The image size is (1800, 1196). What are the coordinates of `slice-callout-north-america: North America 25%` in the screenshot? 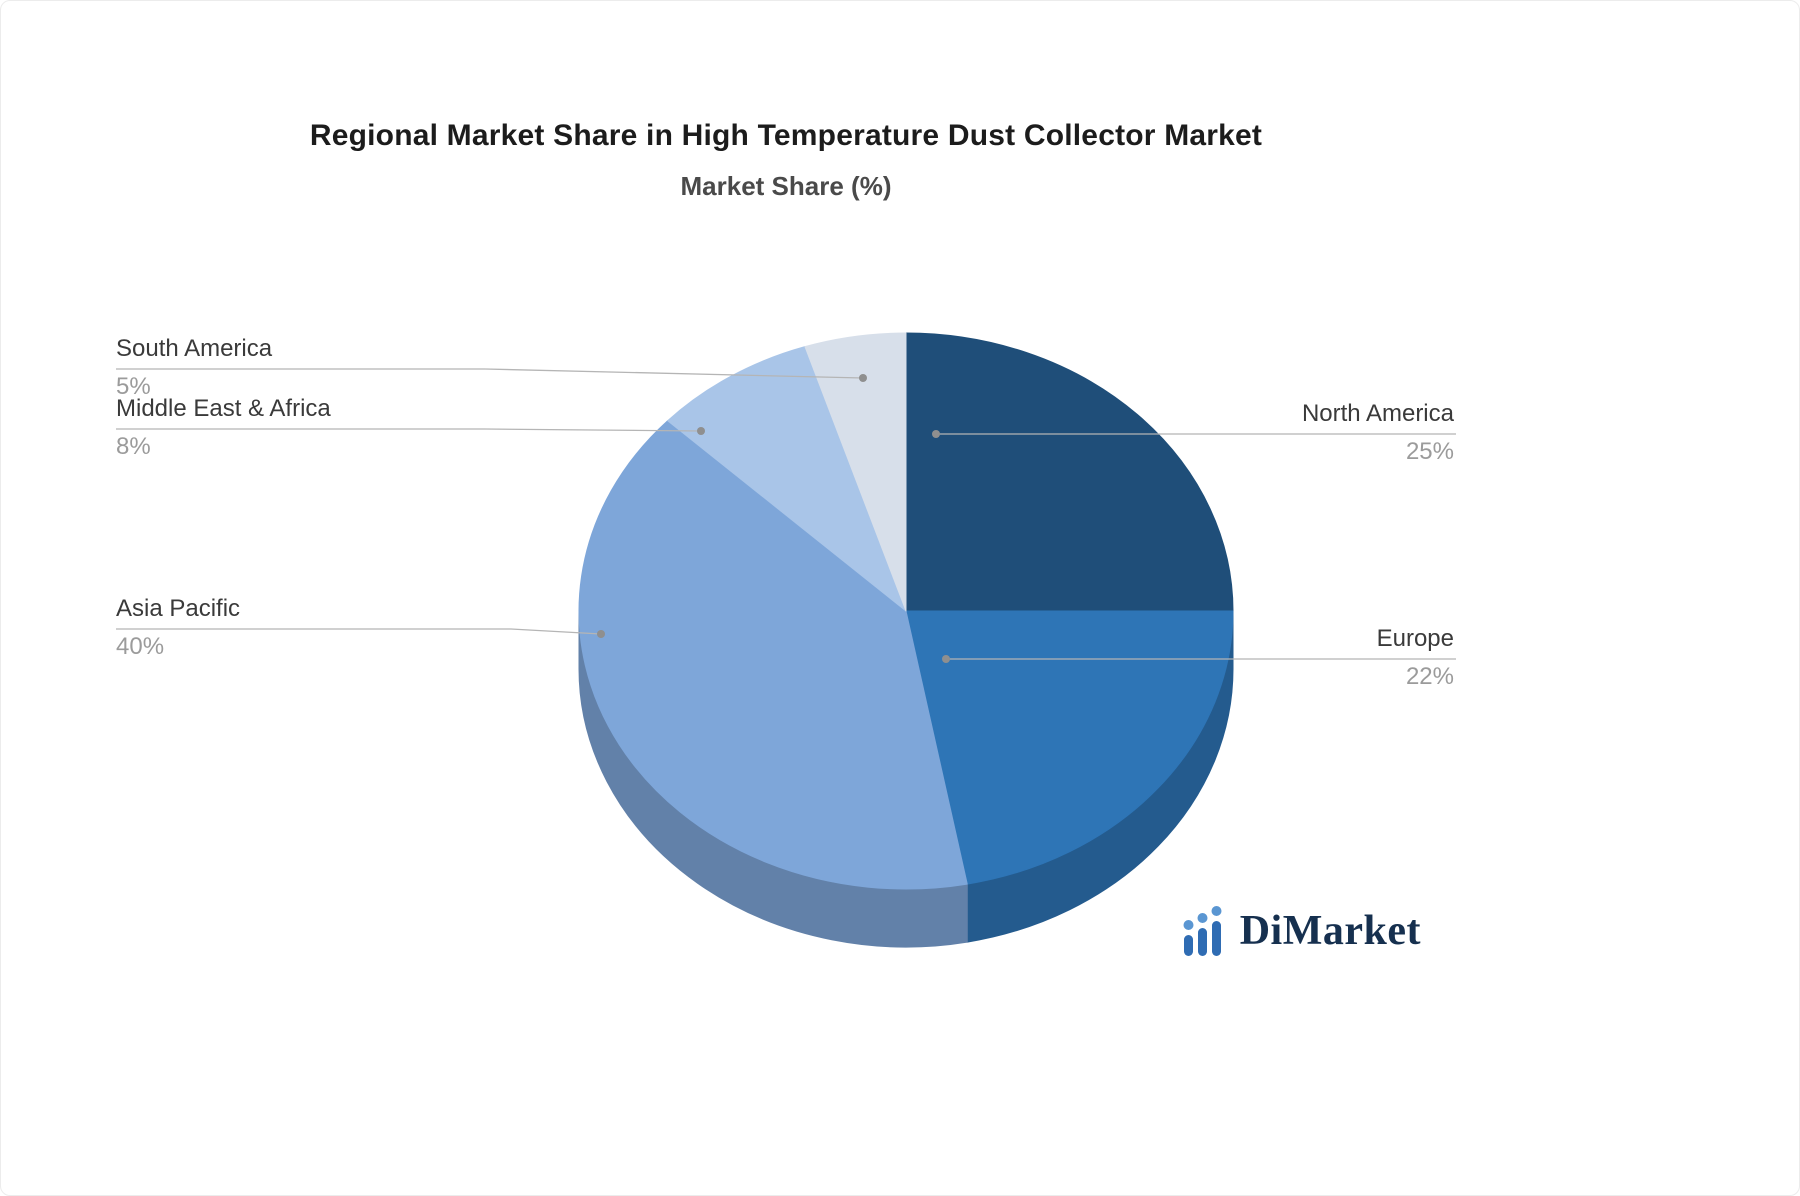 It's located at (1378, 433).